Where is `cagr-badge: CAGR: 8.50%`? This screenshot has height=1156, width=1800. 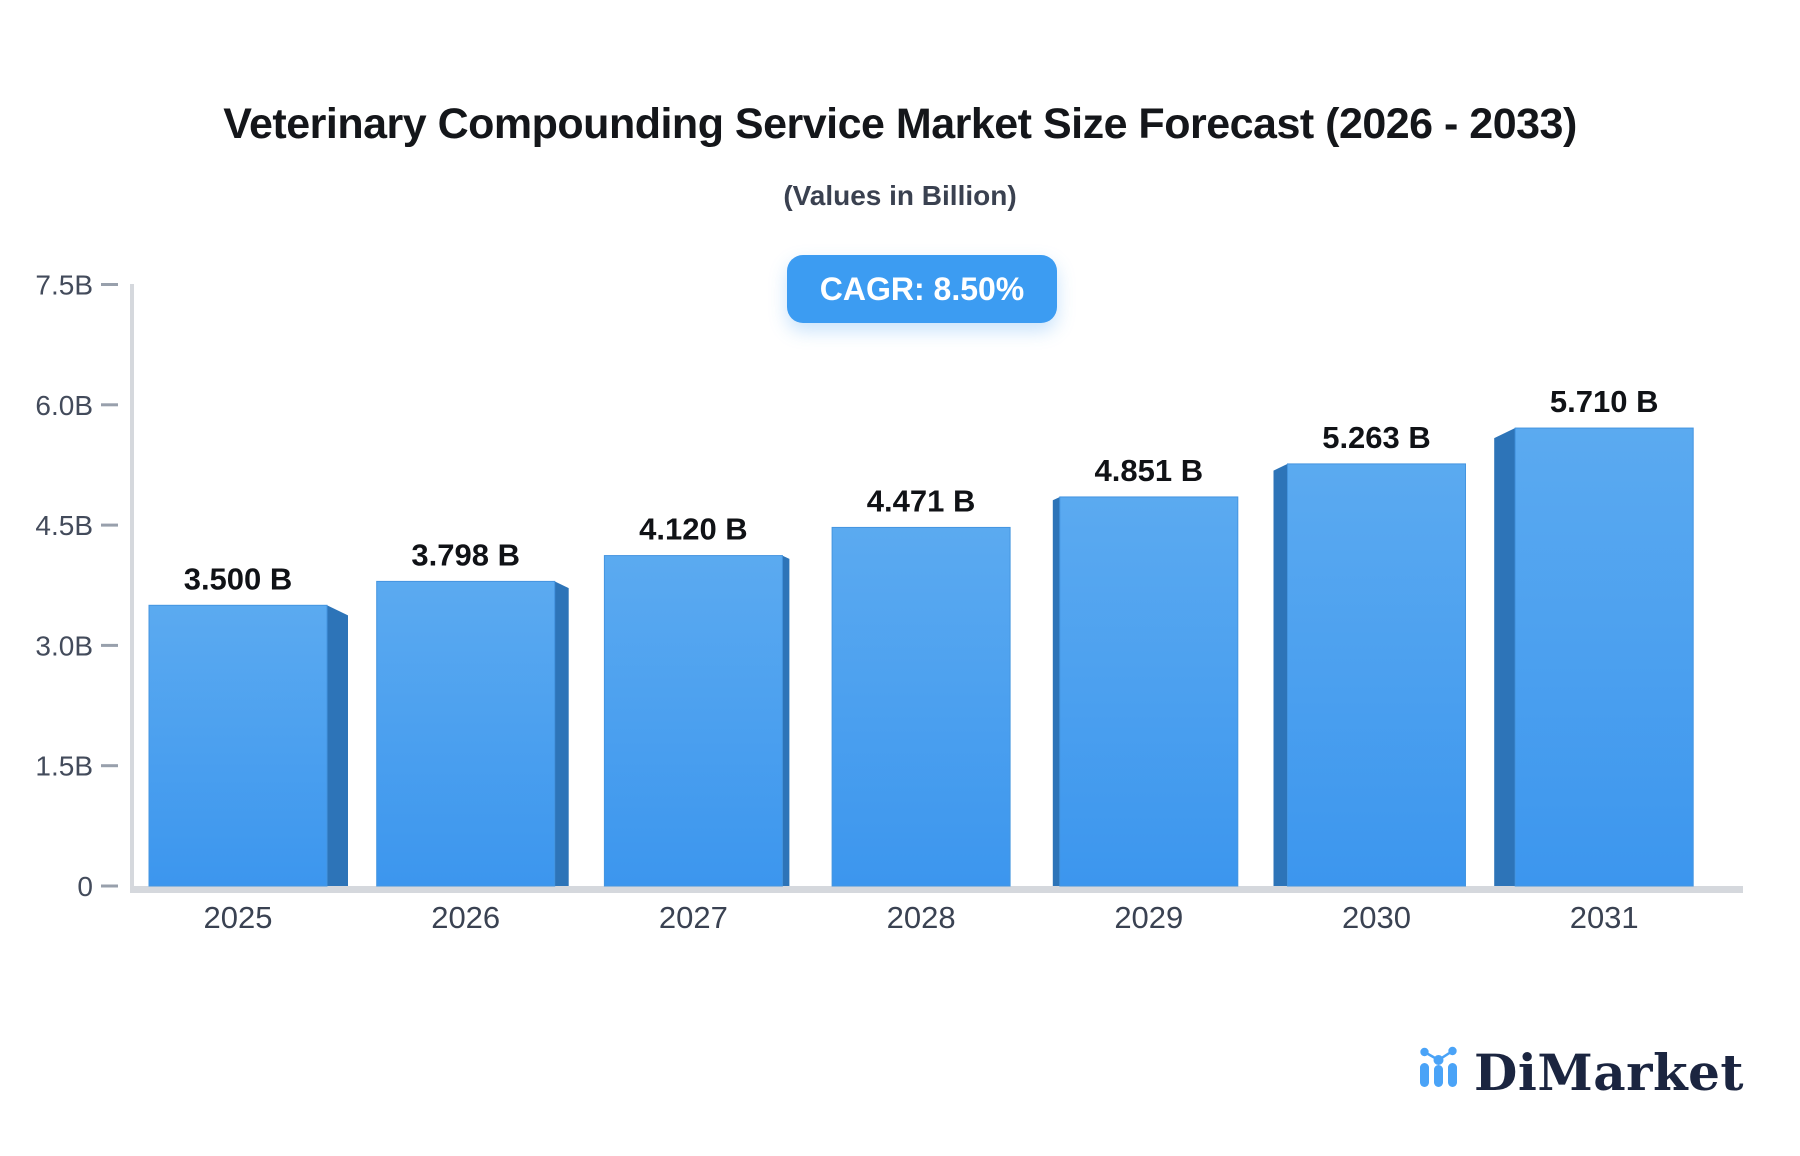
cagr-badge: CAGR: 8.50% is located at coordinates (922, 289).